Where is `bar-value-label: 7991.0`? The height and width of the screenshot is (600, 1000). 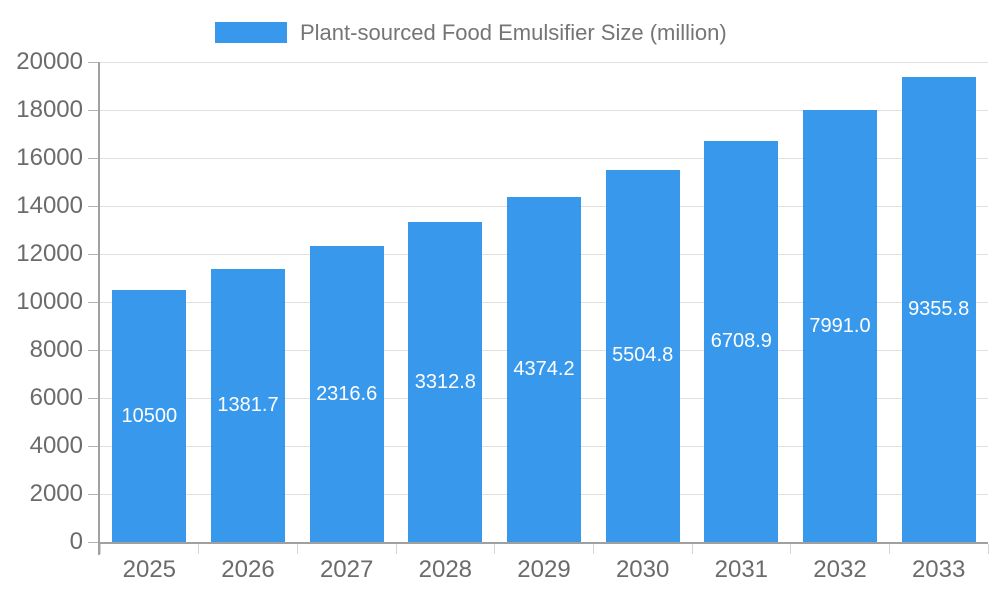 bar-value-label: 7991.0 is located at coordinates (840, 325).